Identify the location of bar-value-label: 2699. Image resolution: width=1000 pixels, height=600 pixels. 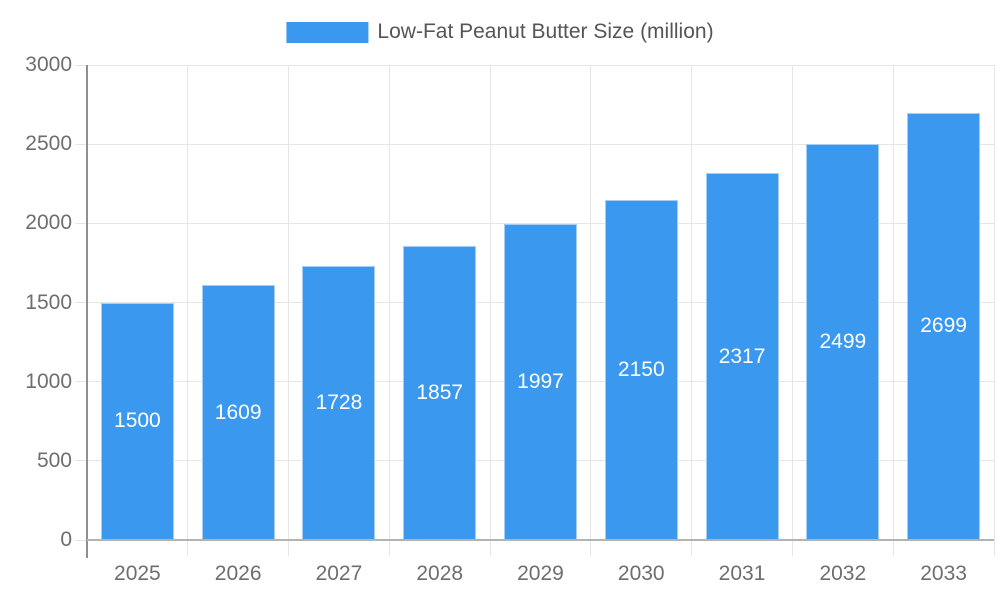
(943, 326).